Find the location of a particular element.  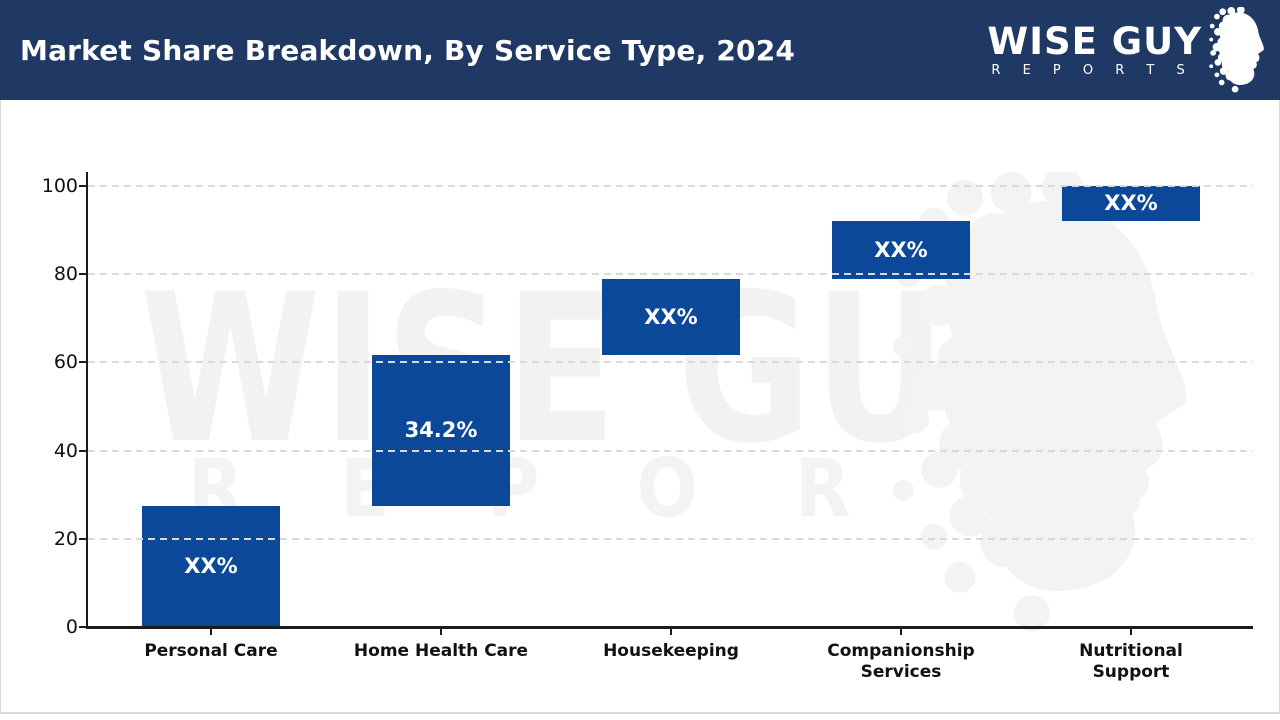

x-axis-line is located at coordinates (669, 627).